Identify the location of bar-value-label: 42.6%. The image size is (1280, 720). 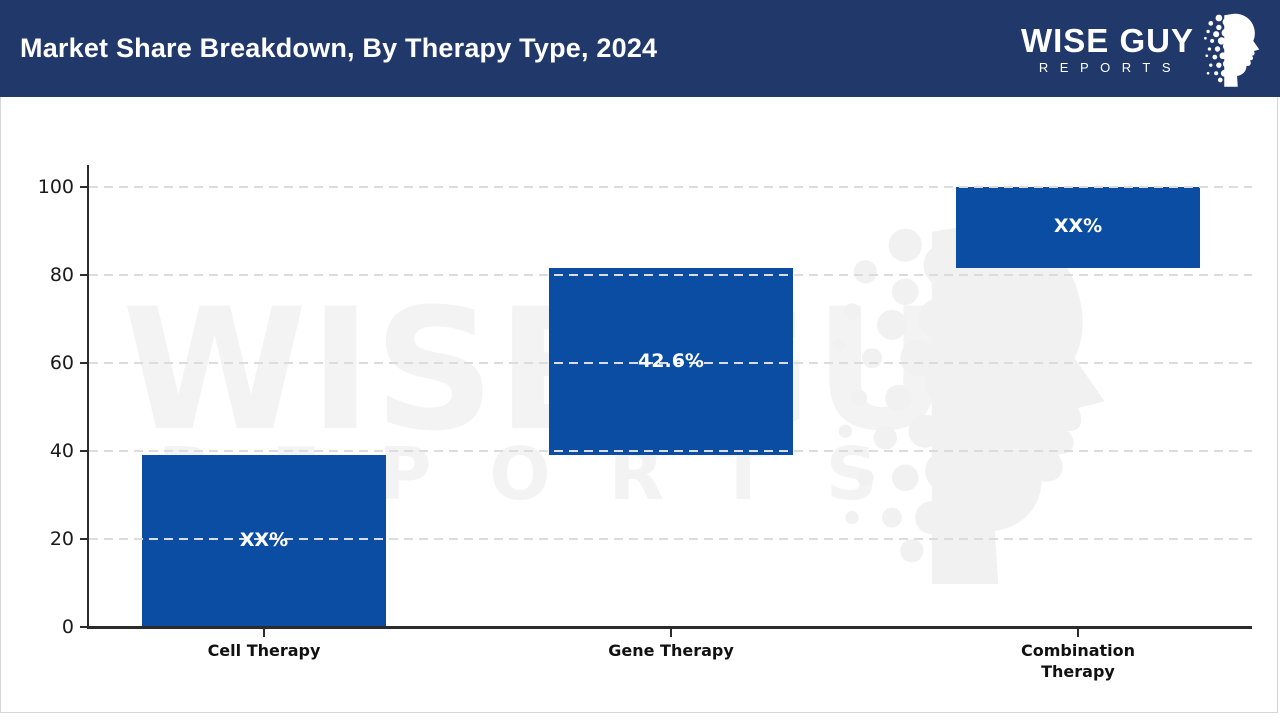
(671, 360).